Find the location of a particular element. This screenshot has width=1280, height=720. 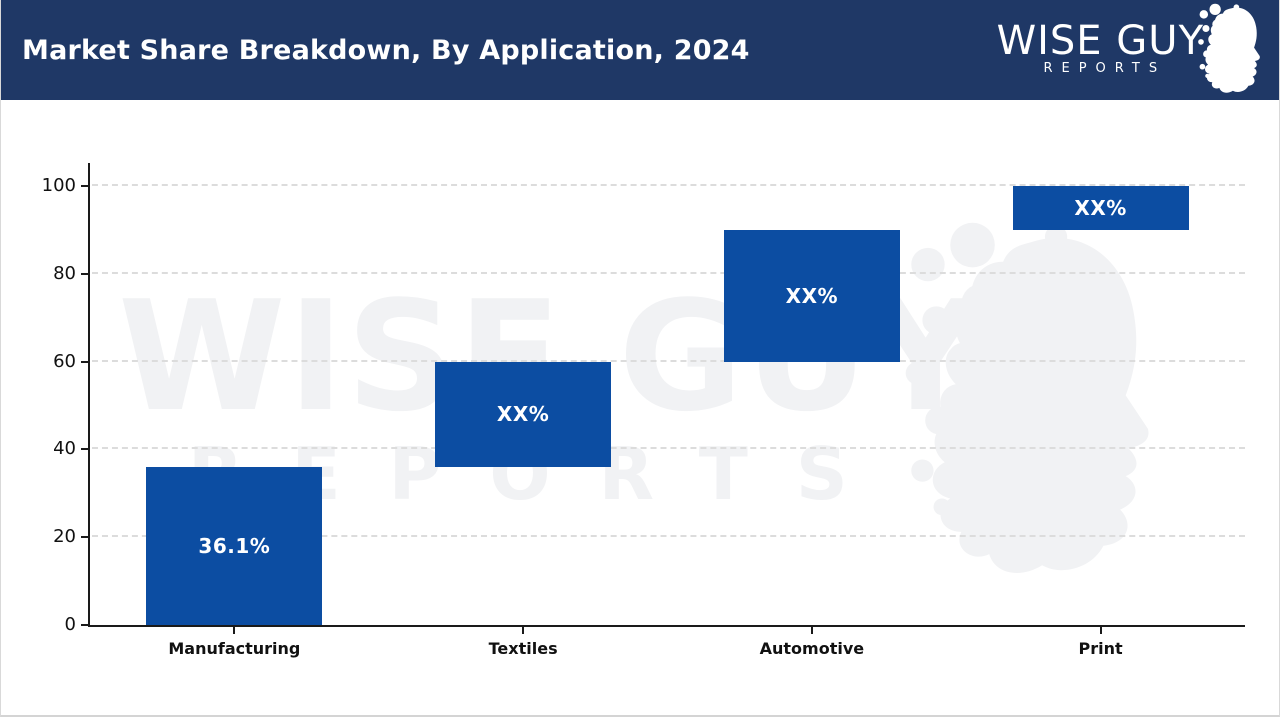

x-axis-label-print: Print is located at coordinates (1100, 648).